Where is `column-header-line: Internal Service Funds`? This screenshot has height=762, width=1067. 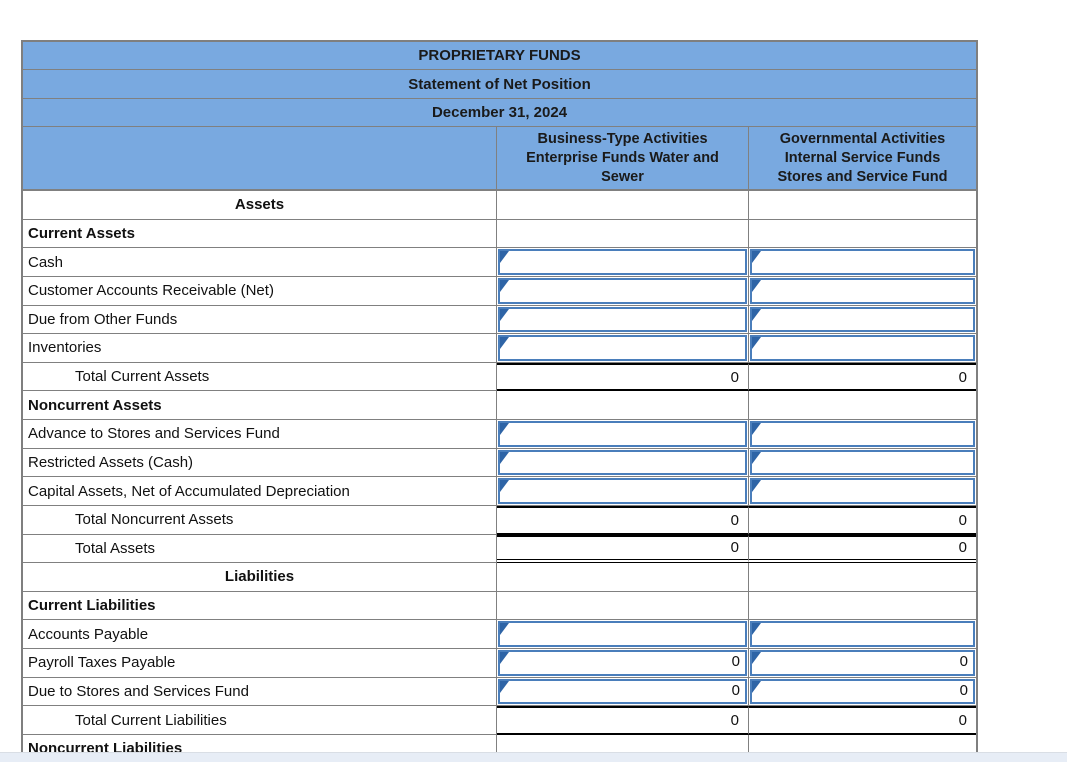 column-header-line: Internal Service Funds is located at coordinates (862, 157).